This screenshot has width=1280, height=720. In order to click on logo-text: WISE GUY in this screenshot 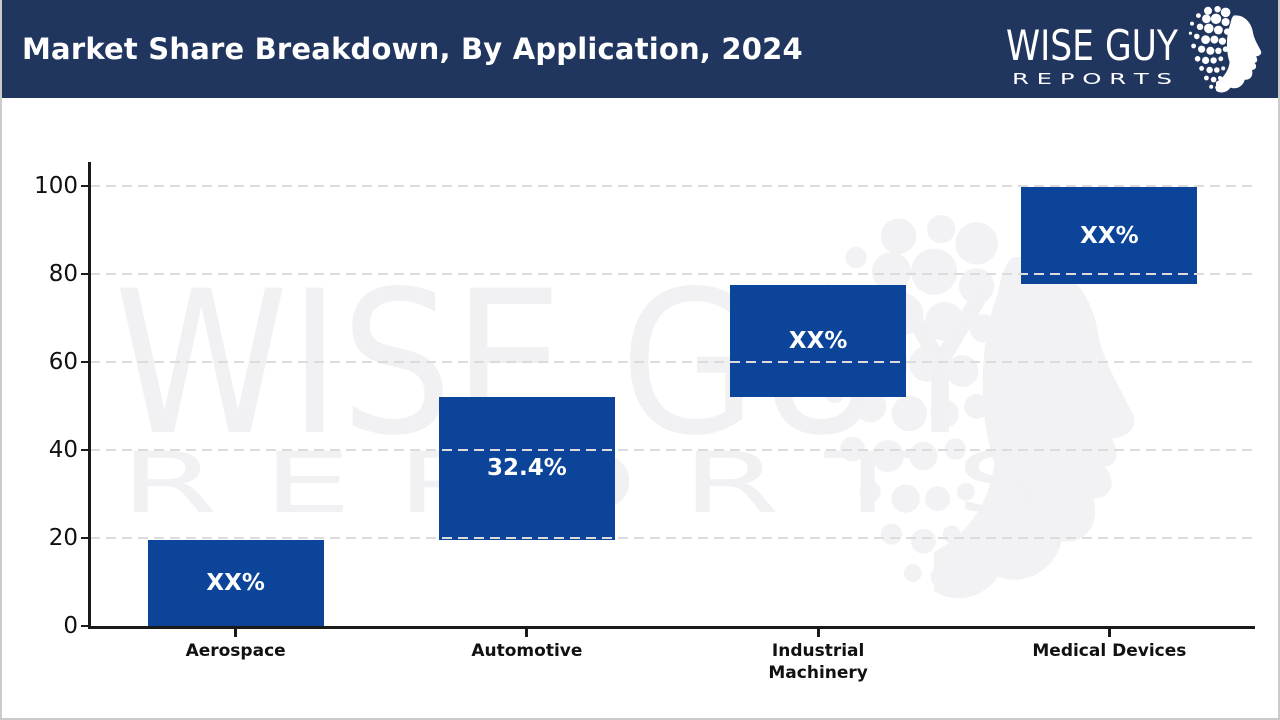, I will do `click(1092, 45)`.